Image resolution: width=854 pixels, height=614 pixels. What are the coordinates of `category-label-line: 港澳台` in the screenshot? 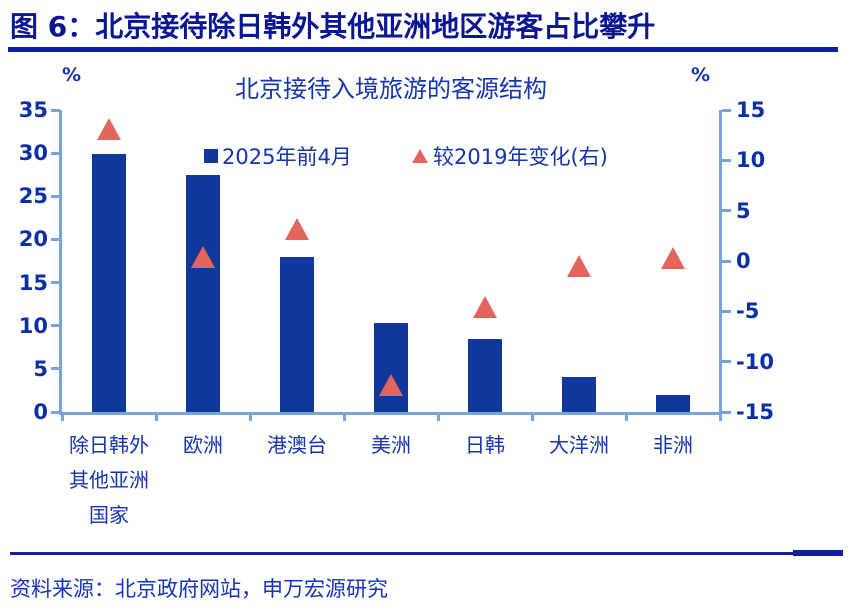 It's located at (297, 445).